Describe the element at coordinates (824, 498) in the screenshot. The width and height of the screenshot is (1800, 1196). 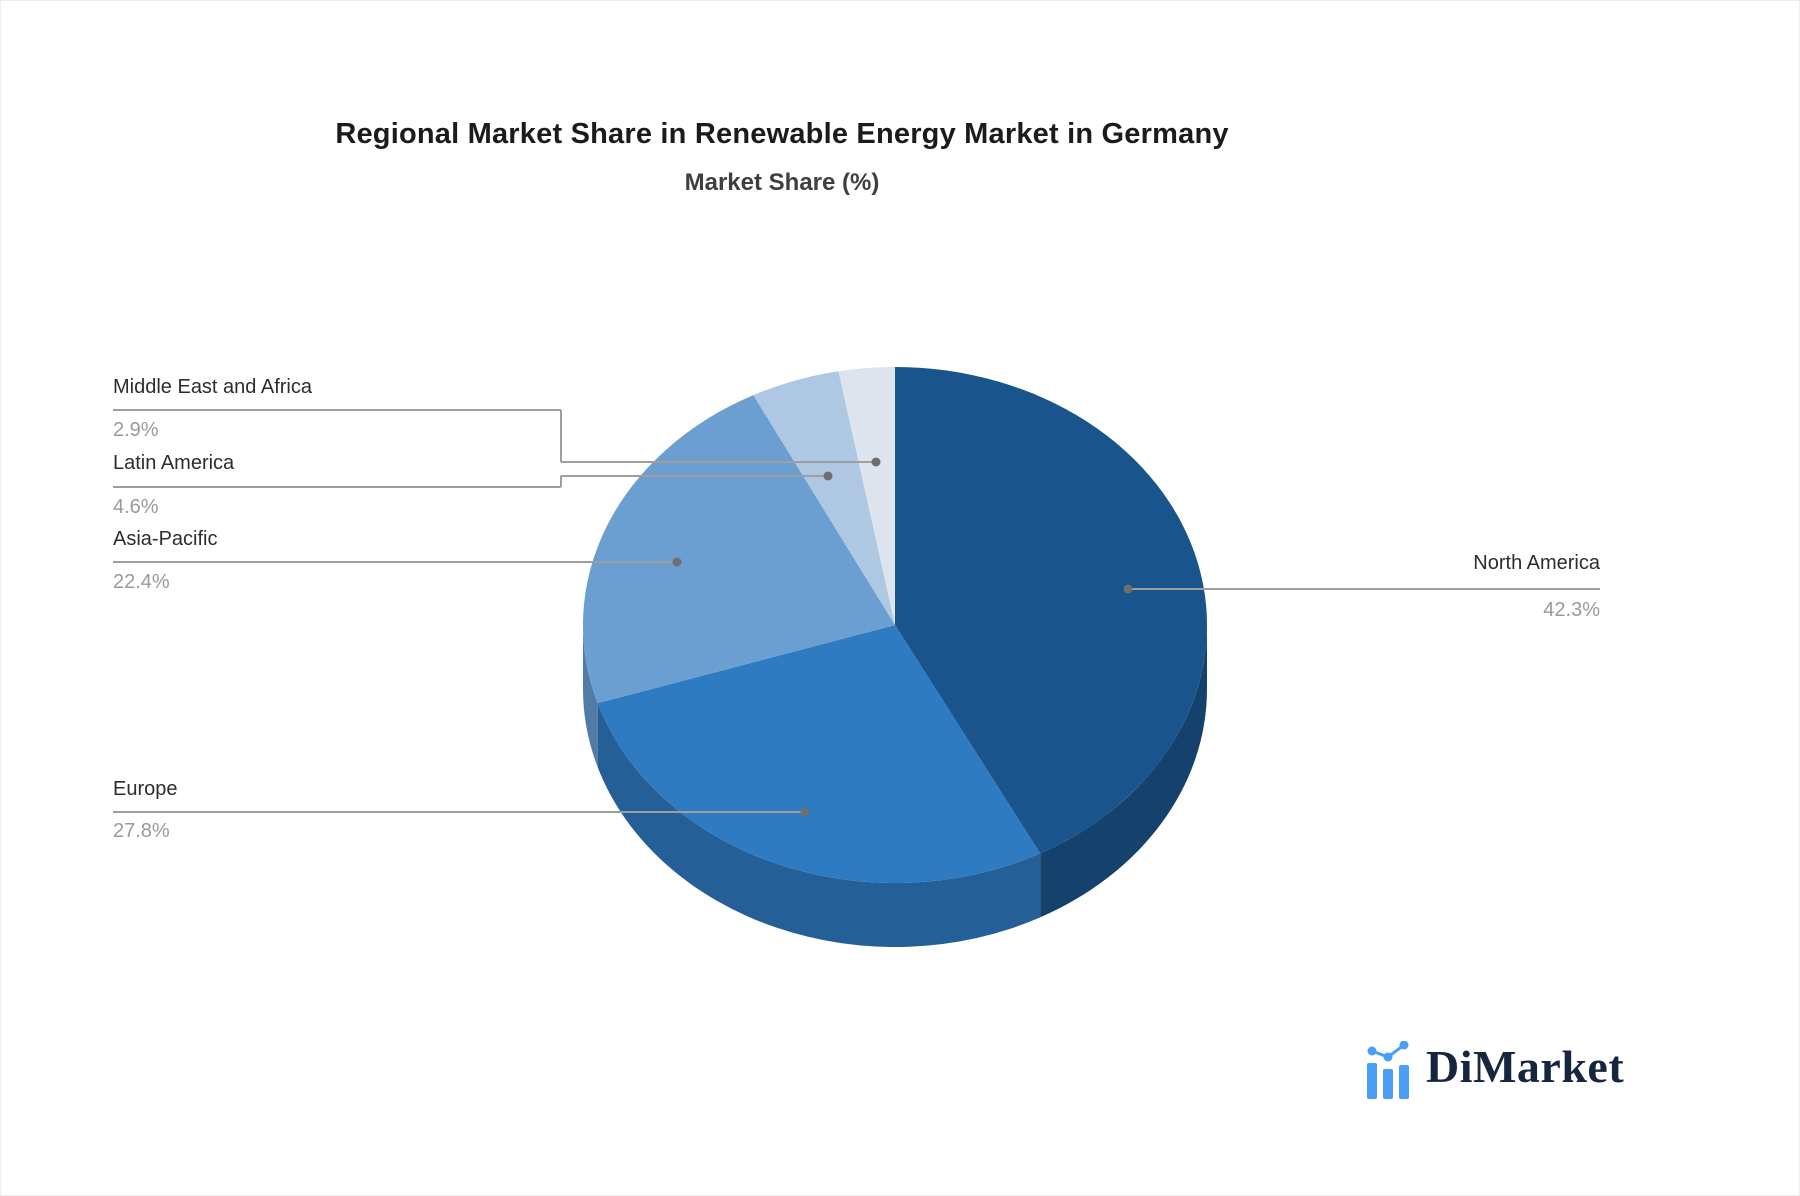
I see `pie-slice-latin-america` at that location.